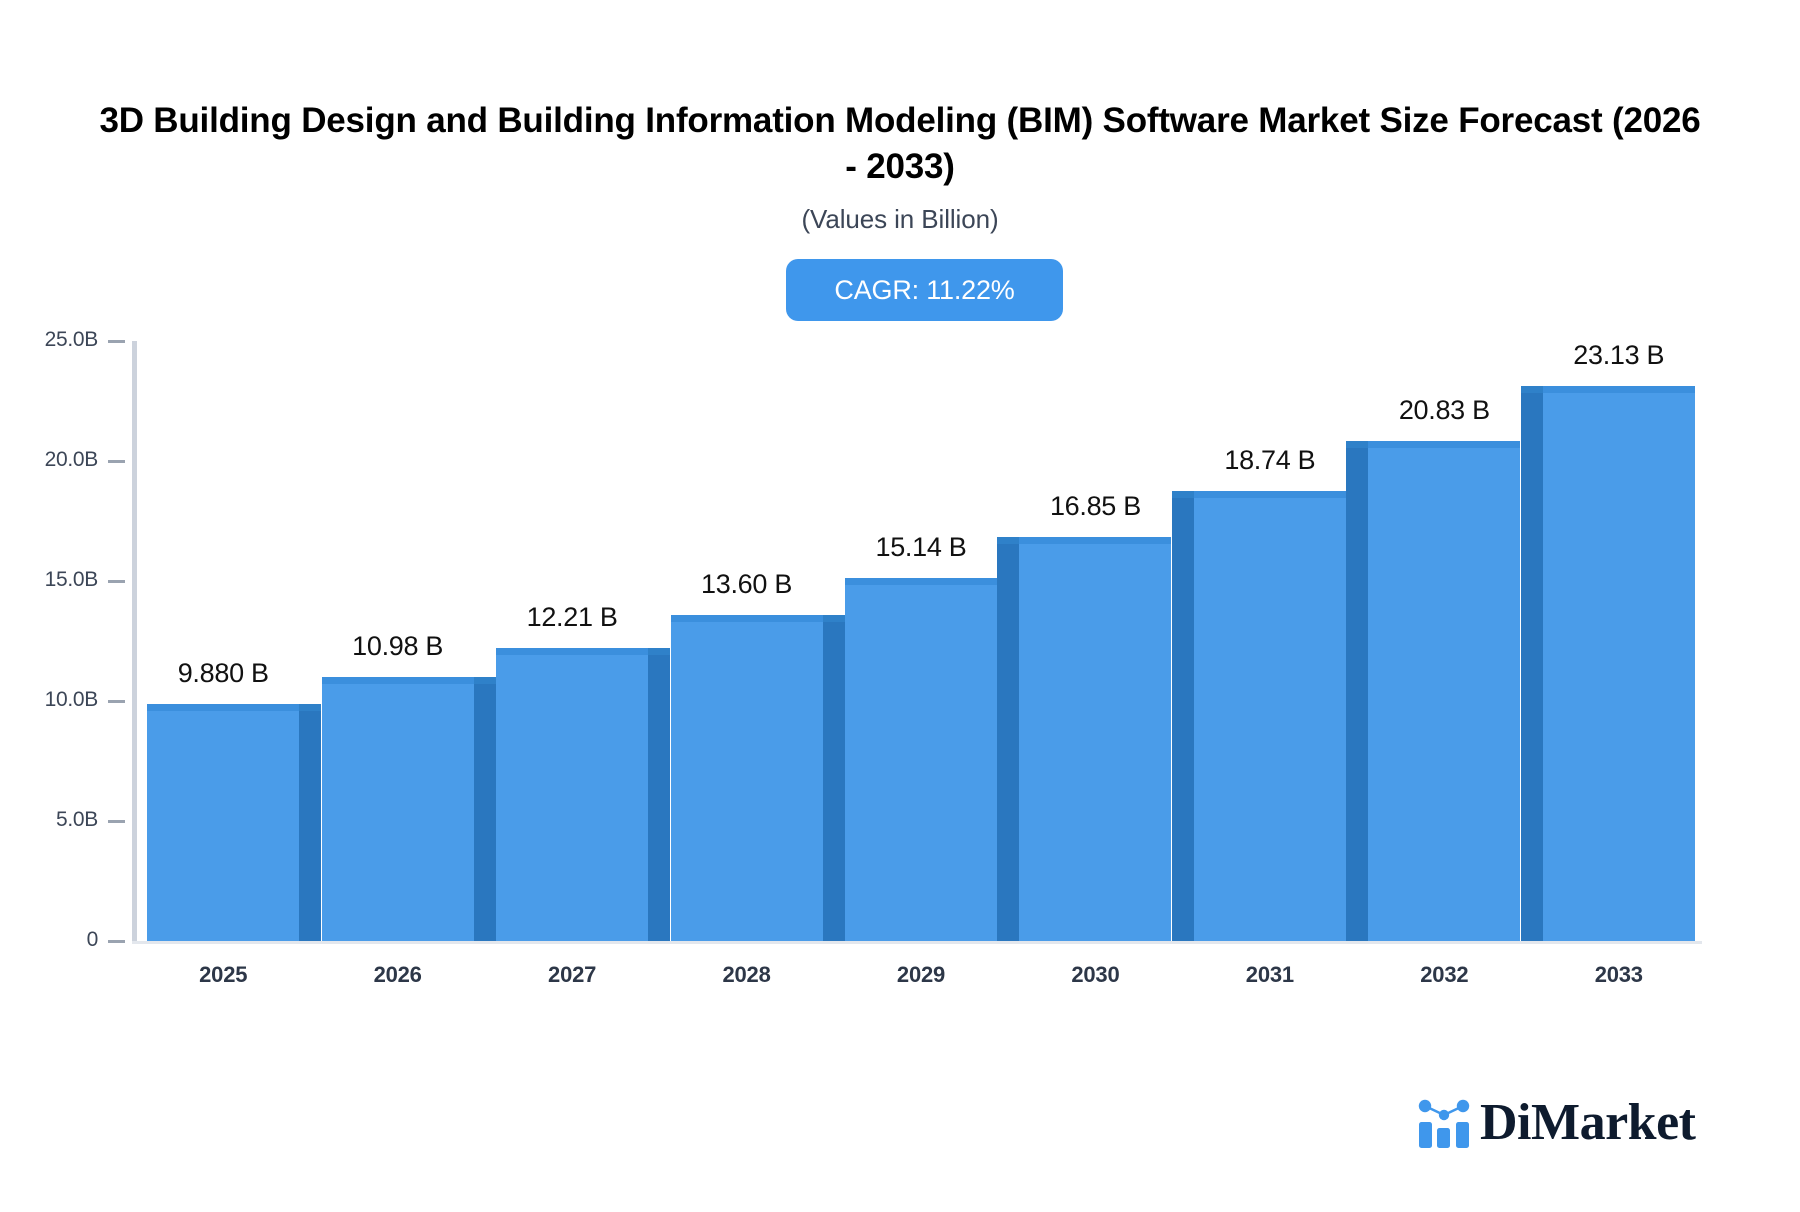 This screenshot has height=1212, width=1800. What do you see at coordinates (921, 546) in the screenshot?
I see `bar-value-label: 15.14 B` at bounding box center [921, 546].